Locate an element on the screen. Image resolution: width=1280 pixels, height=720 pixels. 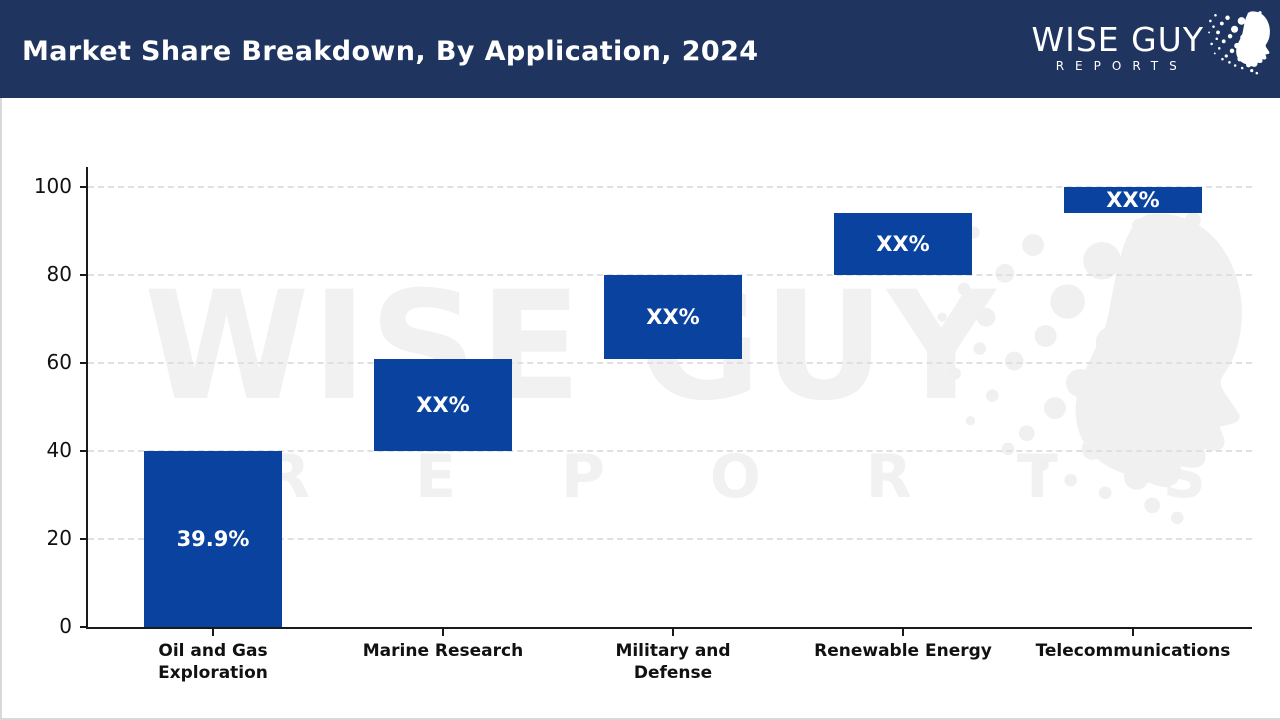
bar-3: XX% is located at coordinates (673, 317).